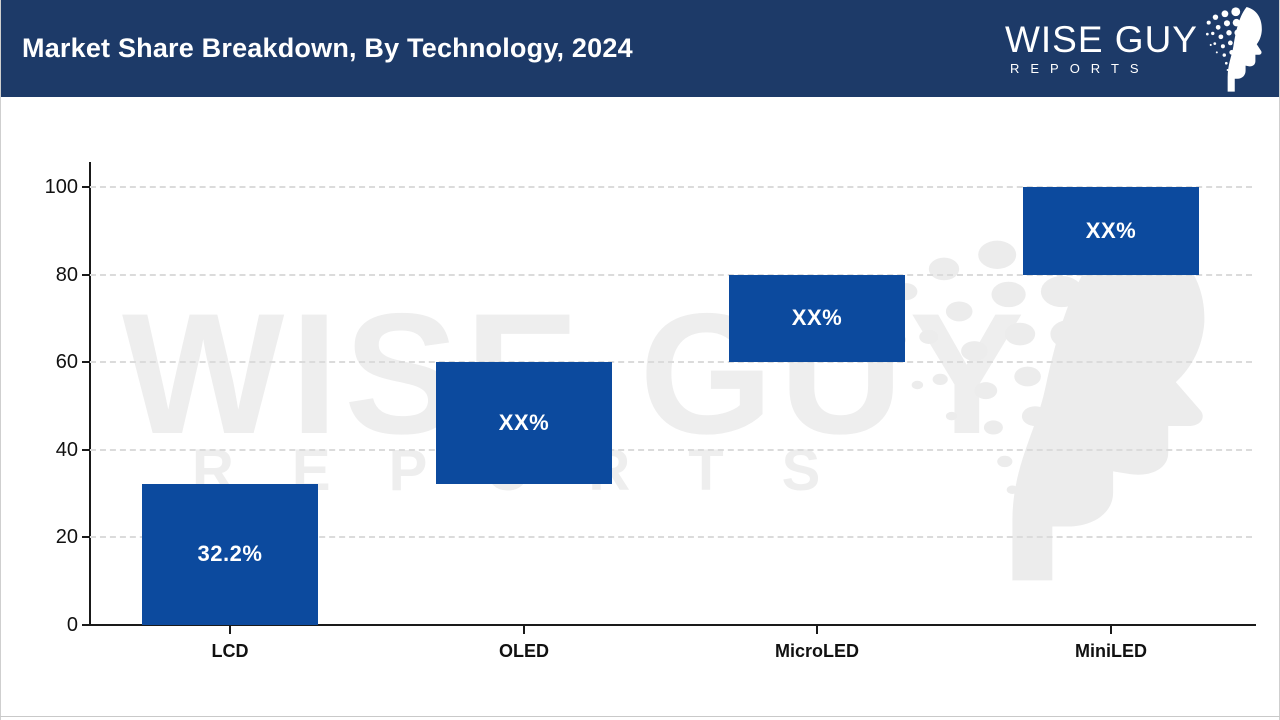 This screenshot has width=1280, height=720. I want to click on logo-wordmark: WISE GUY, so click(1101, 39).